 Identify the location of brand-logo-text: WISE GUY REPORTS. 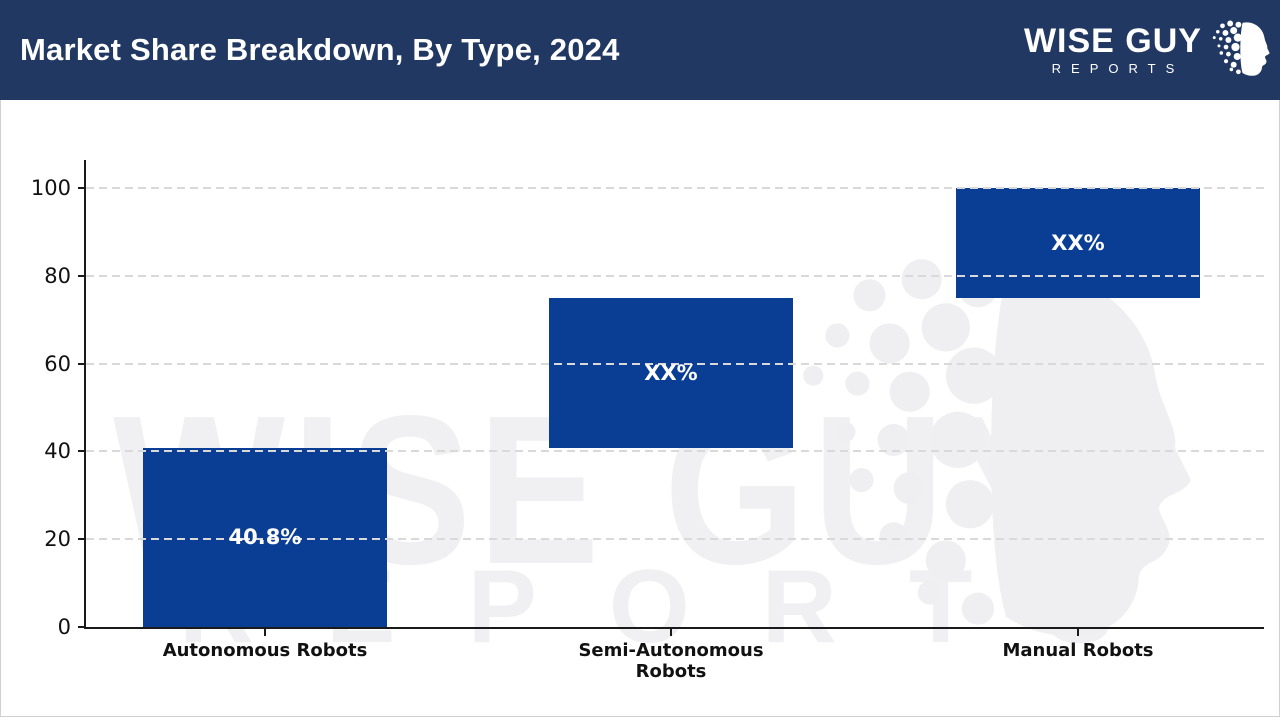
(1113, 50).